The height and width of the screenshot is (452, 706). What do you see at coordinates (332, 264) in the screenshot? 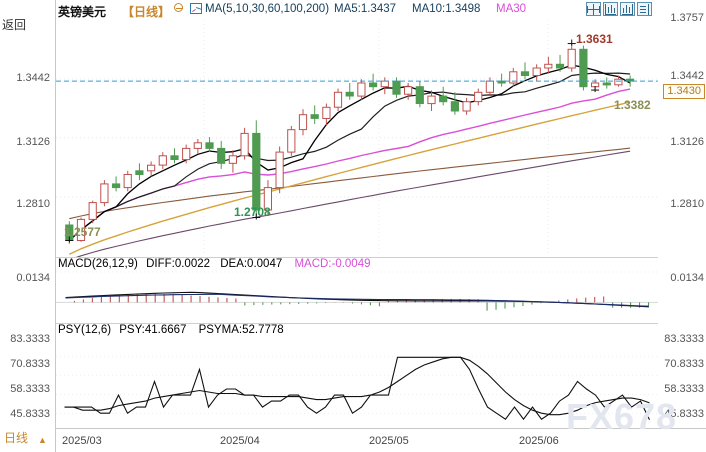
I see `macd-value: MACD:-0.0049` at bounding box center [332, 264].